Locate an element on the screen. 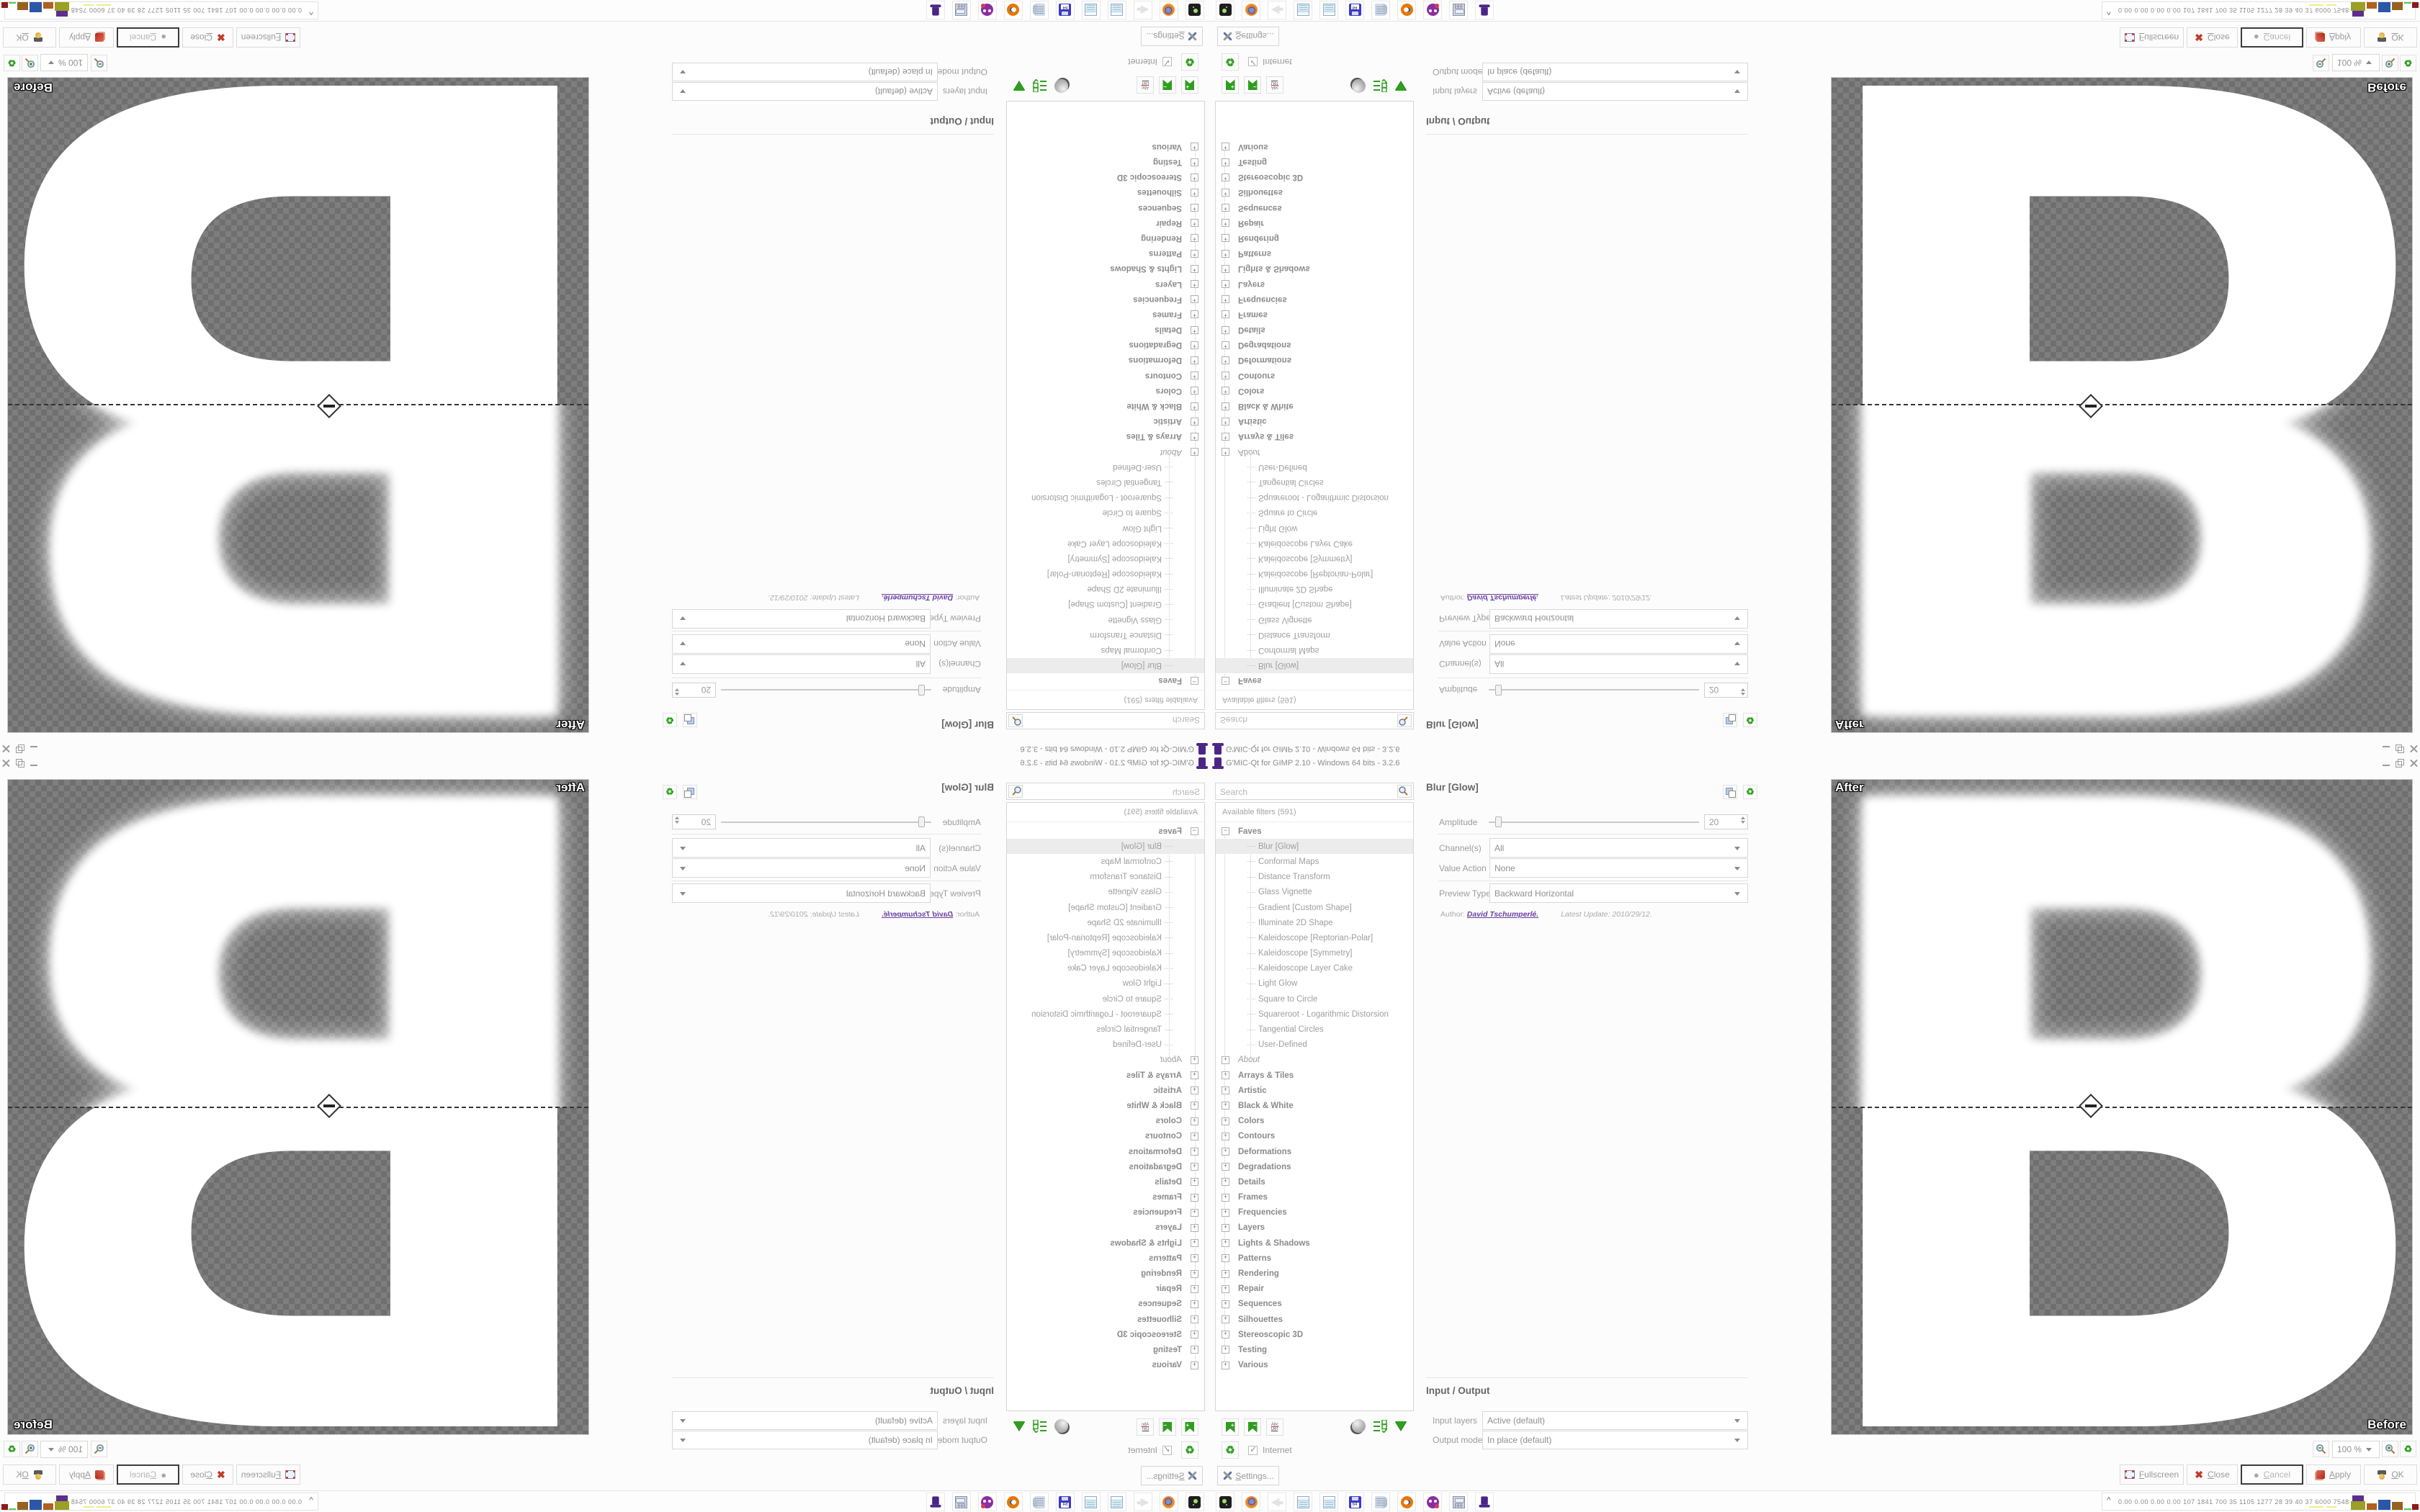  update-filters-button: ♻ is located at coordinates (1189, 62).